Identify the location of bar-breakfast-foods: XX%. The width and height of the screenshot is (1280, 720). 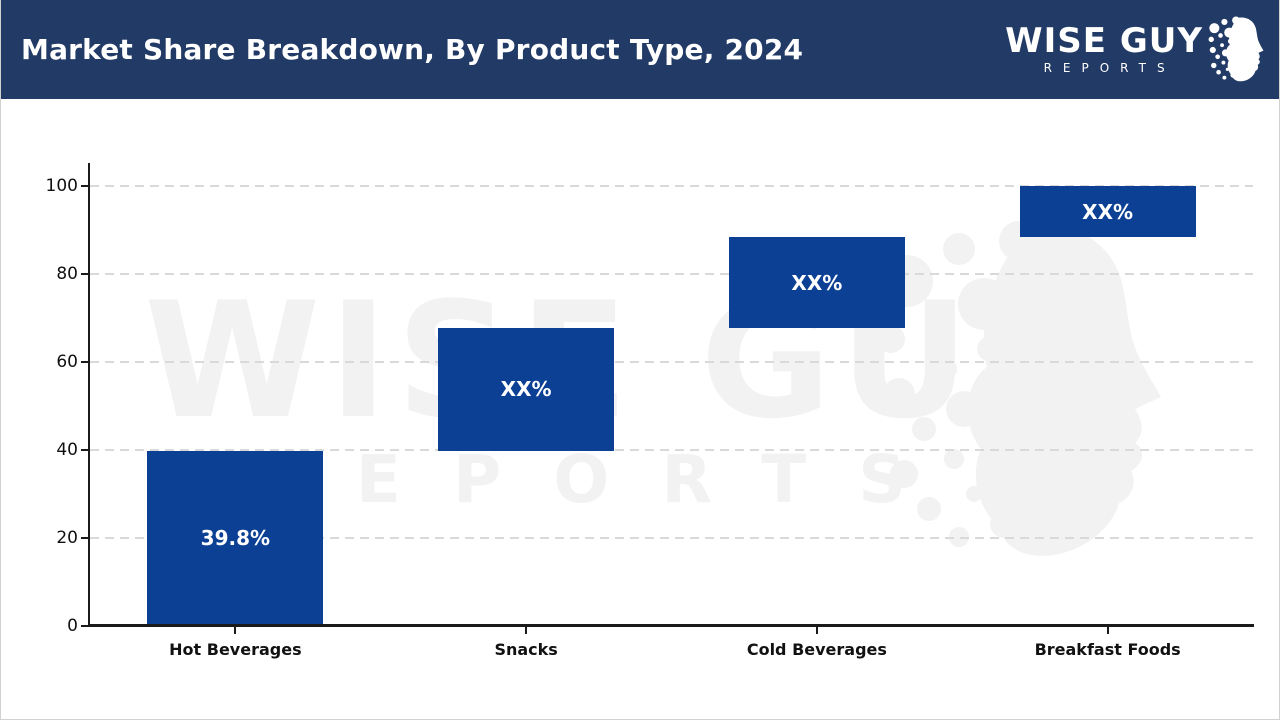
(1107, 212).